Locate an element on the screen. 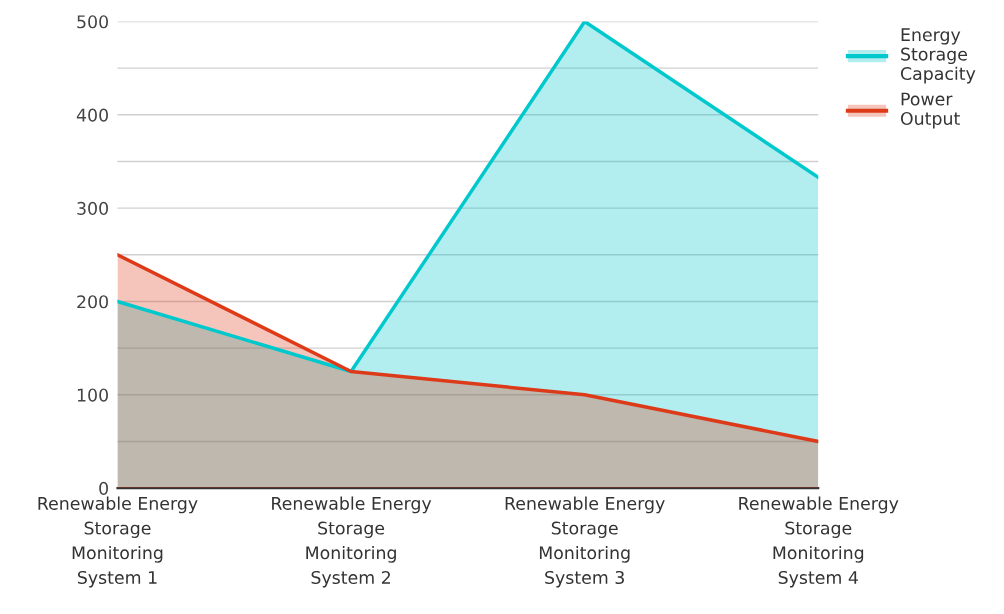  y-tick-label: 500 is located at coordinates (92, 22).